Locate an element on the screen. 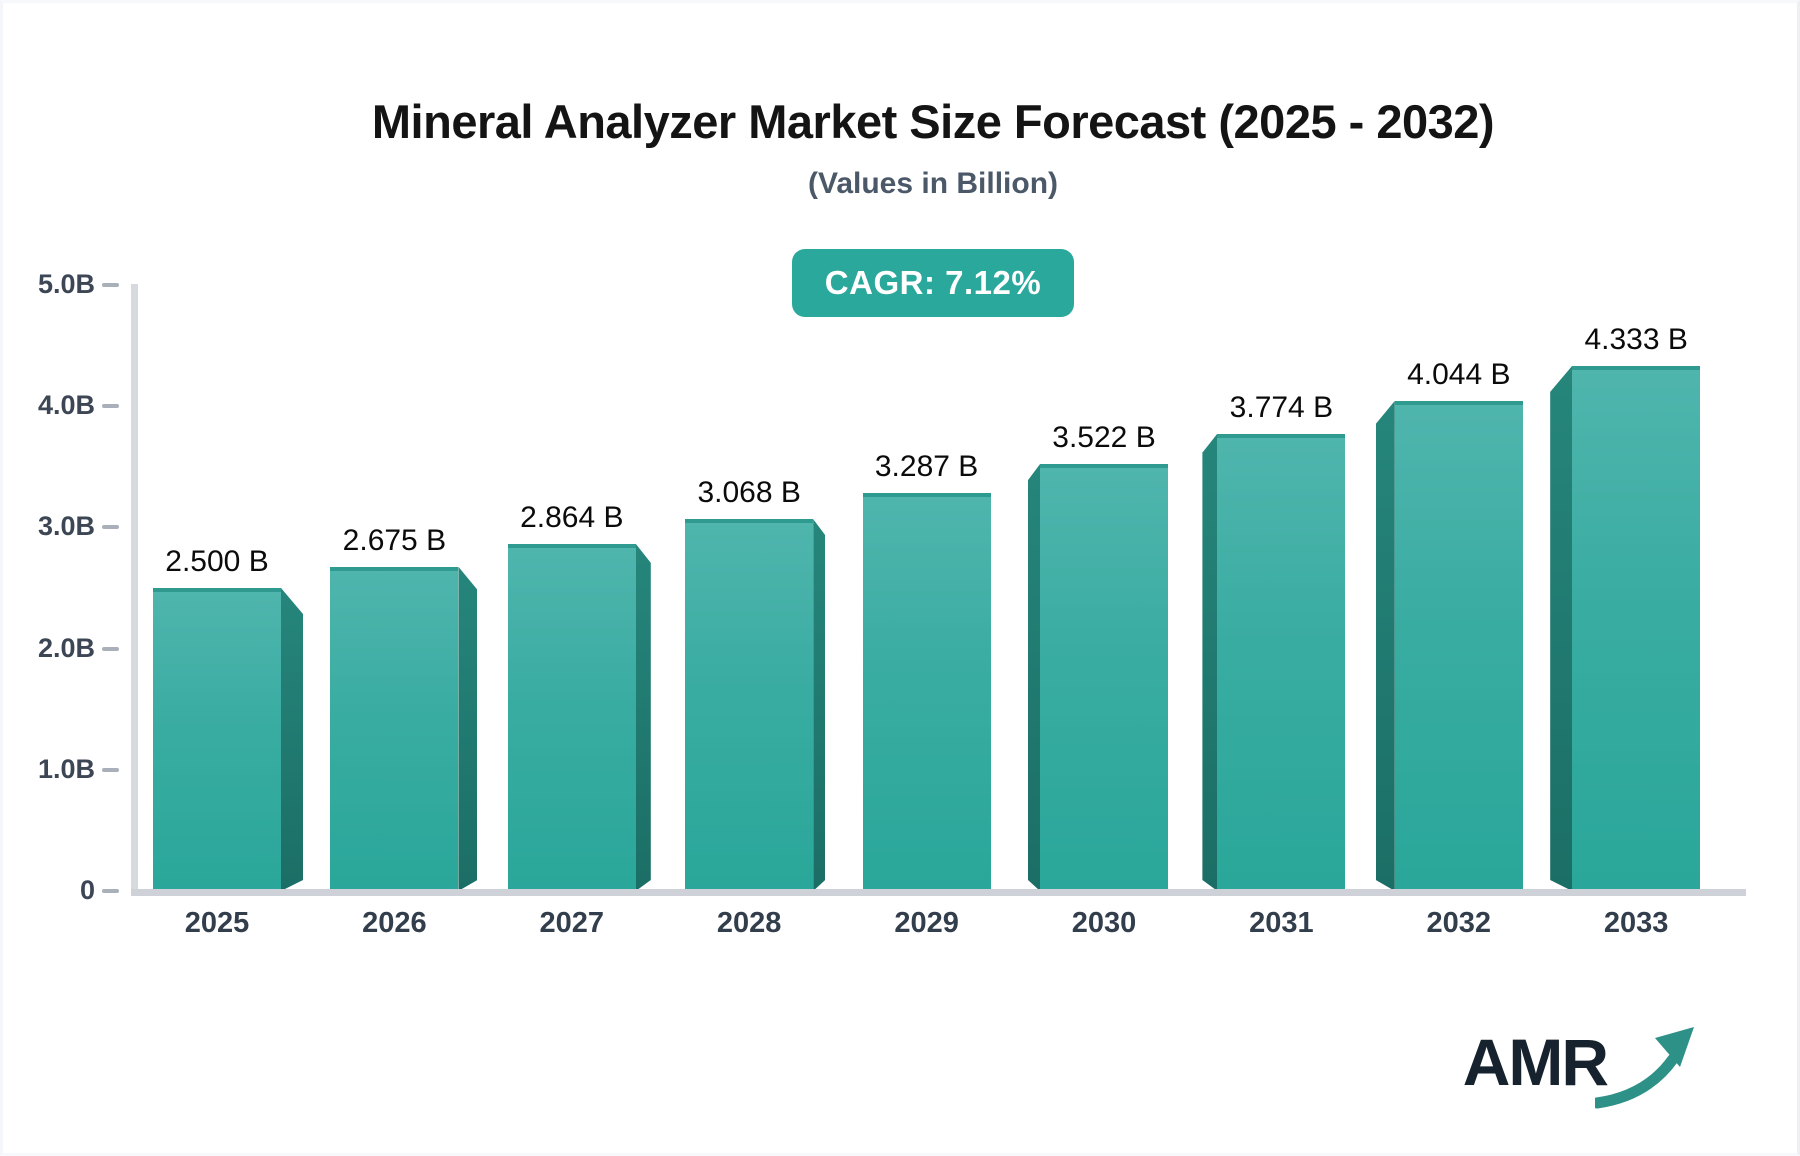 Image resolution: width=1800 pixels, height=1156 pixels. amr-logo-text: AMR is located at coordinates (1535, 1062).